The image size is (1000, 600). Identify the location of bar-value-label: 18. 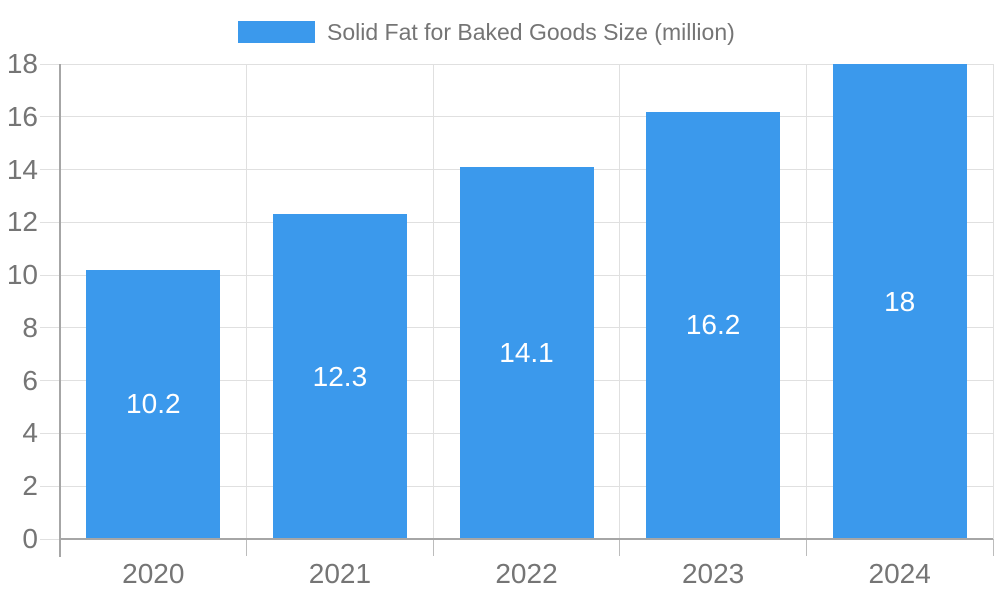
(900, 301).